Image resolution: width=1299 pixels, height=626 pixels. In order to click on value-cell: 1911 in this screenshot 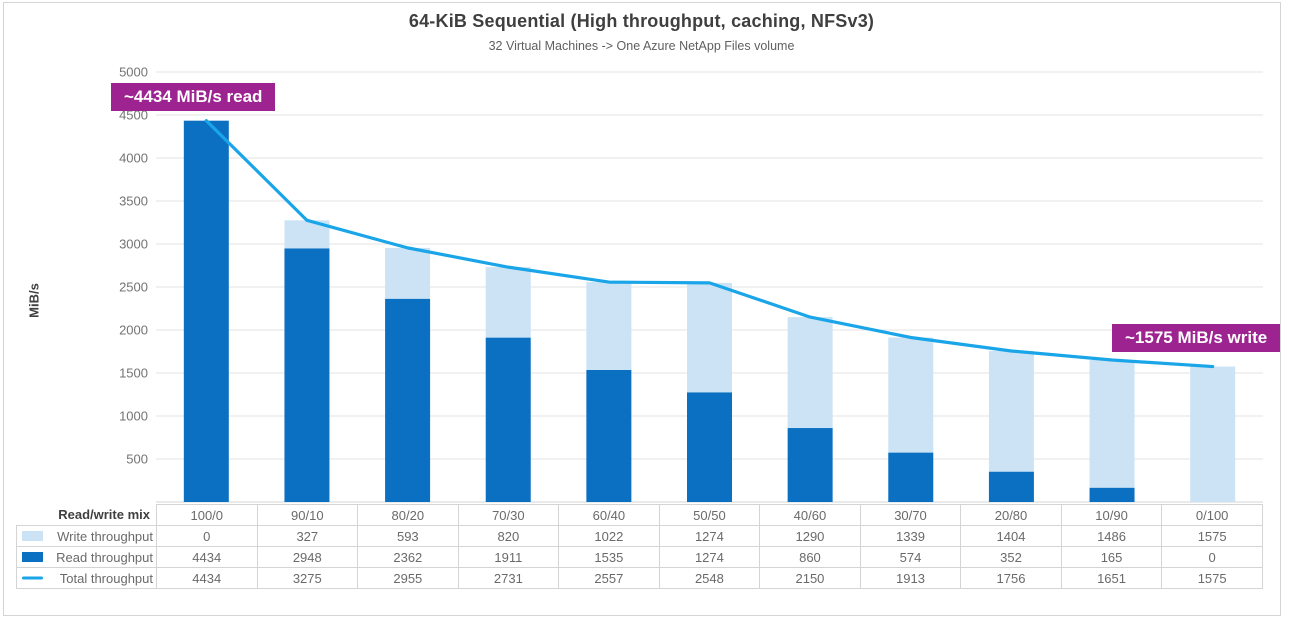, I will do `click(508, 557)`.